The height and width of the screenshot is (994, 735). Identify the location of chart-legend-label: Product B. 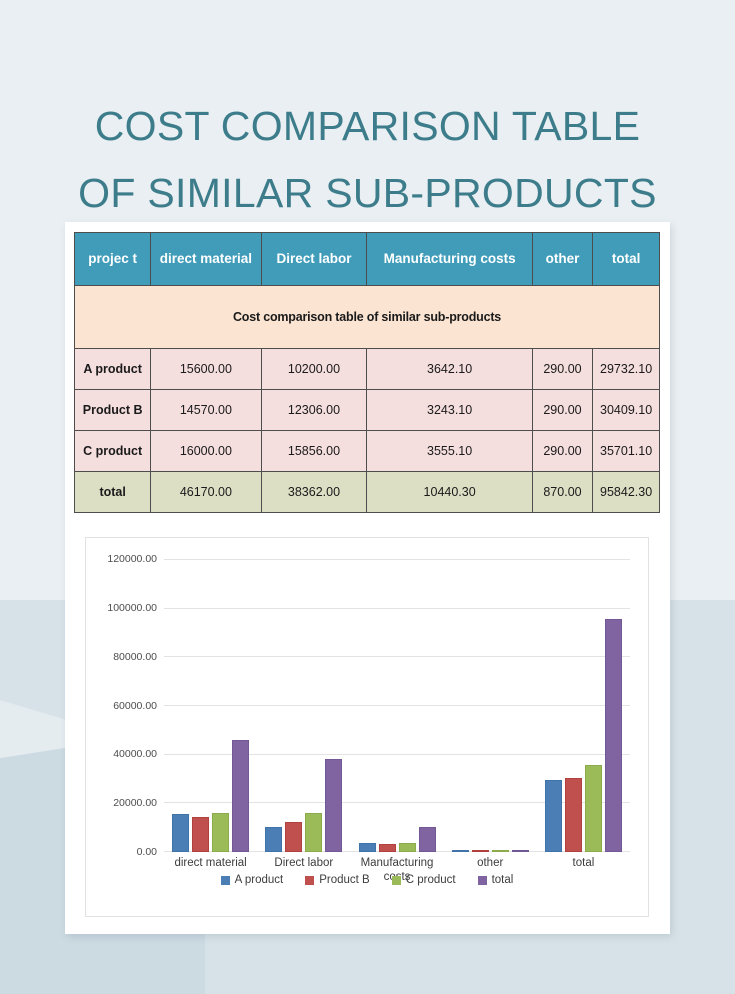
(344, 880).